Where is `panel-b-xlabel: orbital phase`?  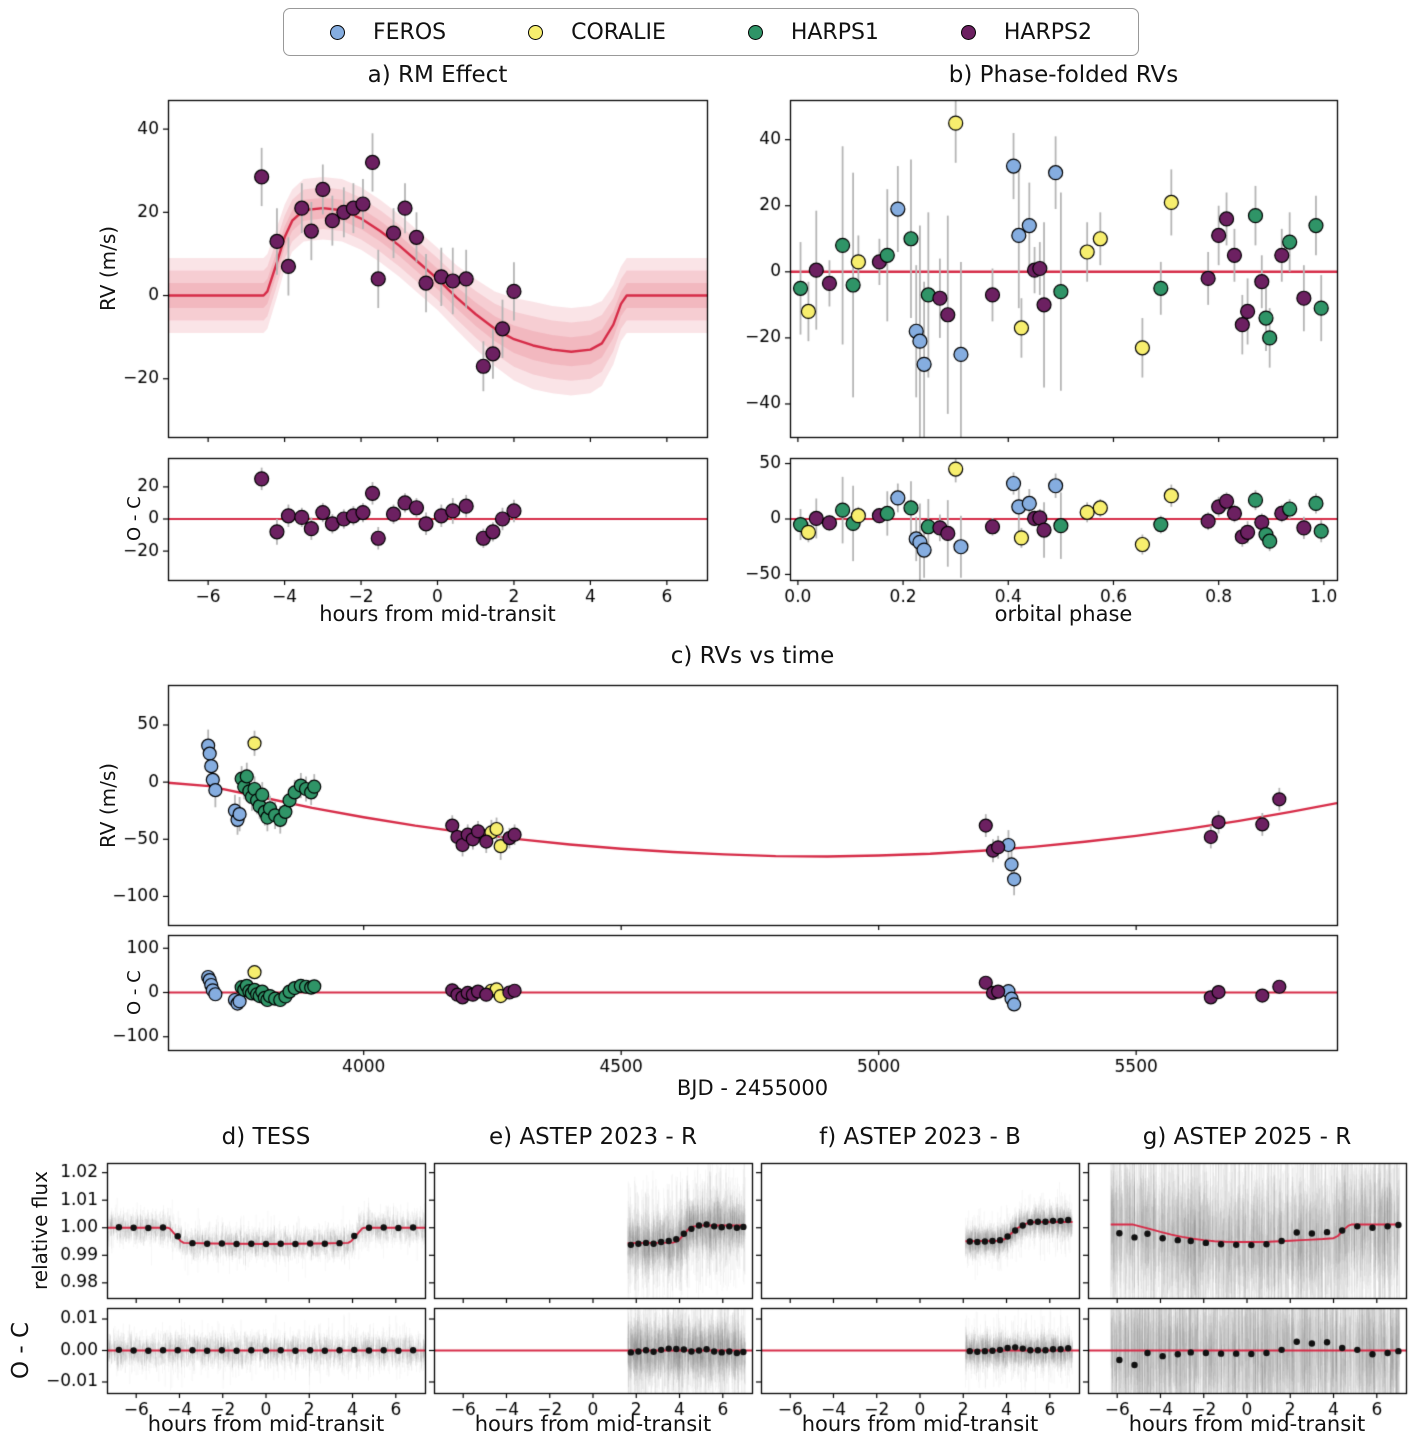 panel-b-xlabel: orbital phase is located at coordinates (1063, 614).